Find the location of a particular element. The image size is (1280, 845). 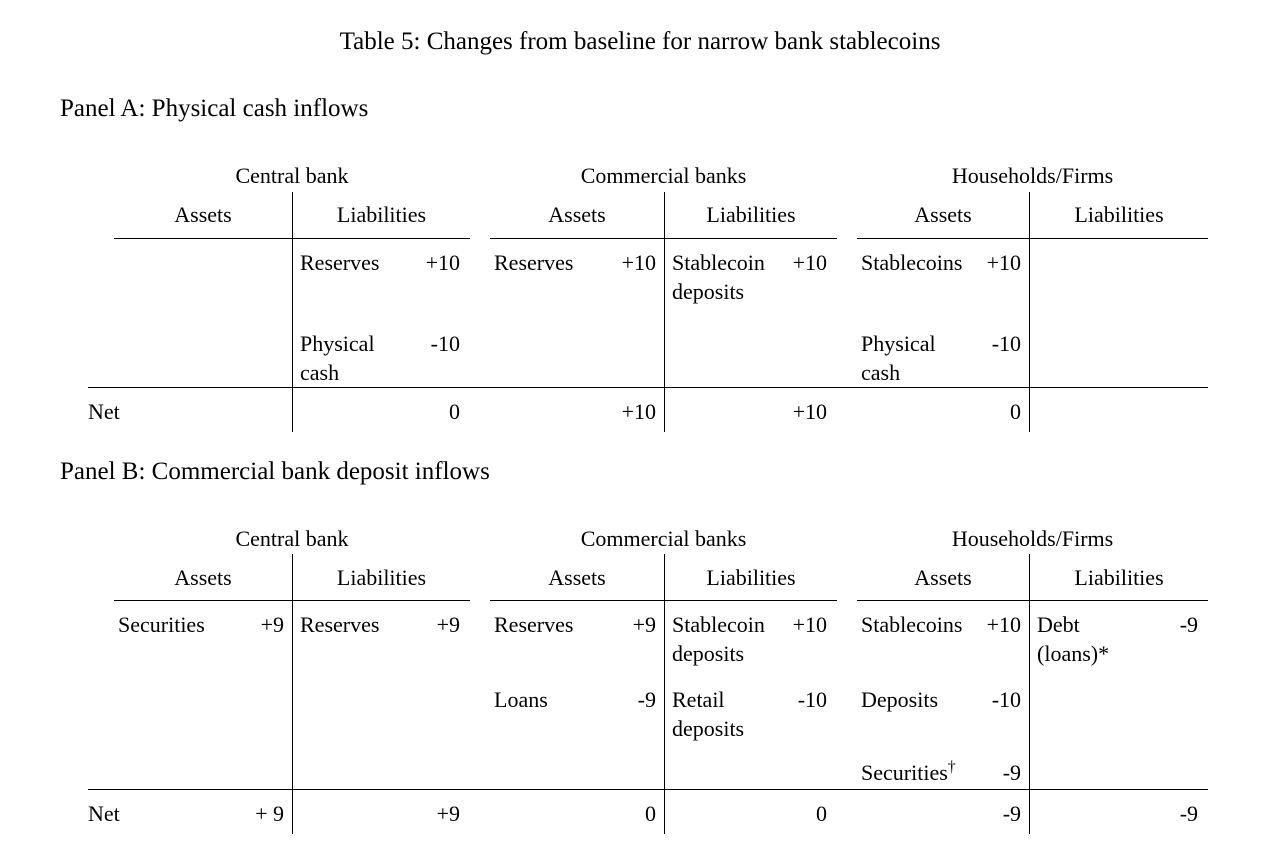

cell-commercial-banks-assets is located at coordinates (577, 769).